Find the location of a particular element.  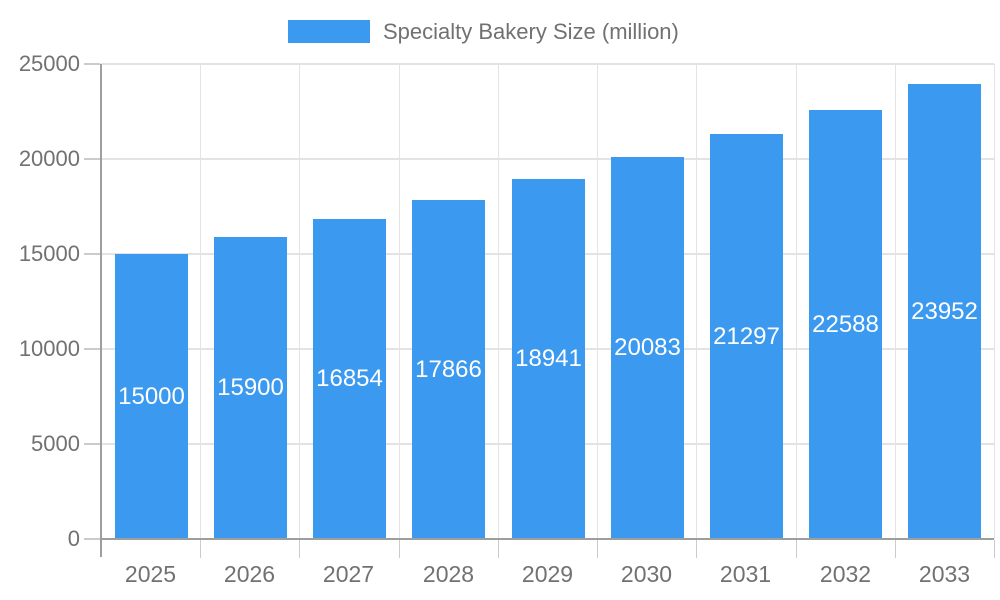

x-axis-label: 2026 is located at coordinates (249, 574).